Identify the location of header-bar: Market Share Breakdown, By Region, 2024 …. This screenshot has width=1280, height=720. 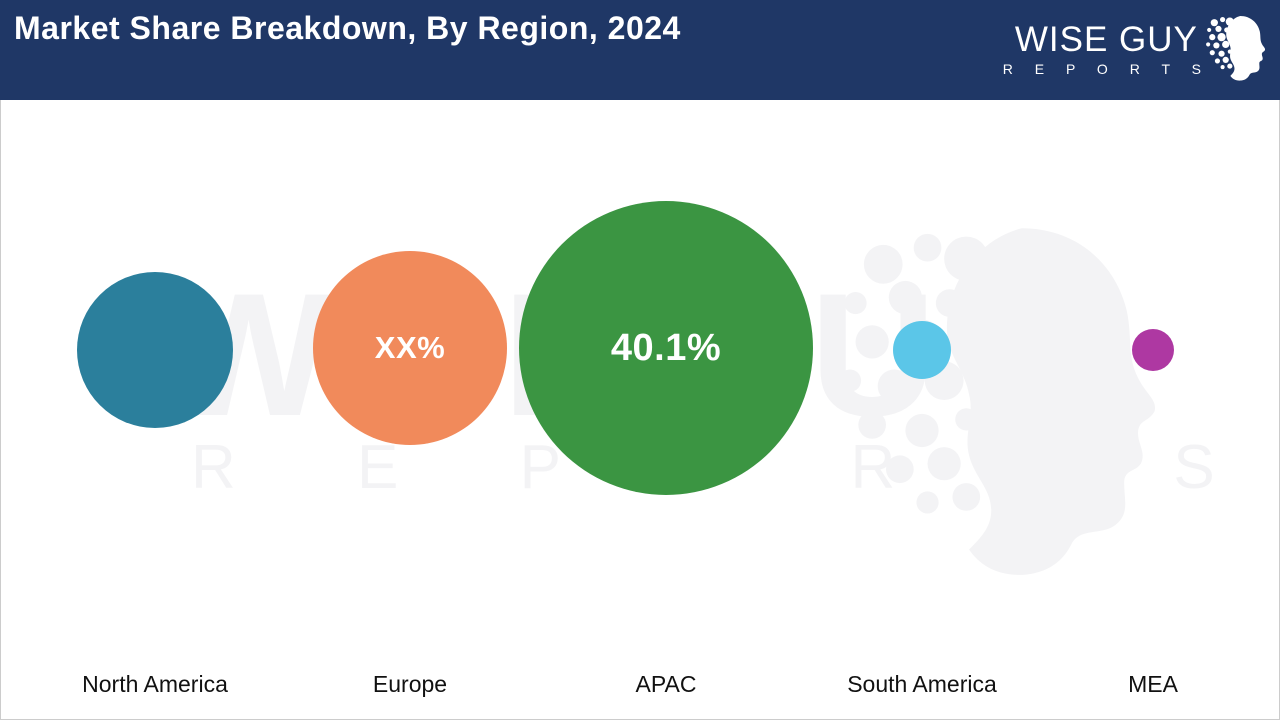
(640, 50).